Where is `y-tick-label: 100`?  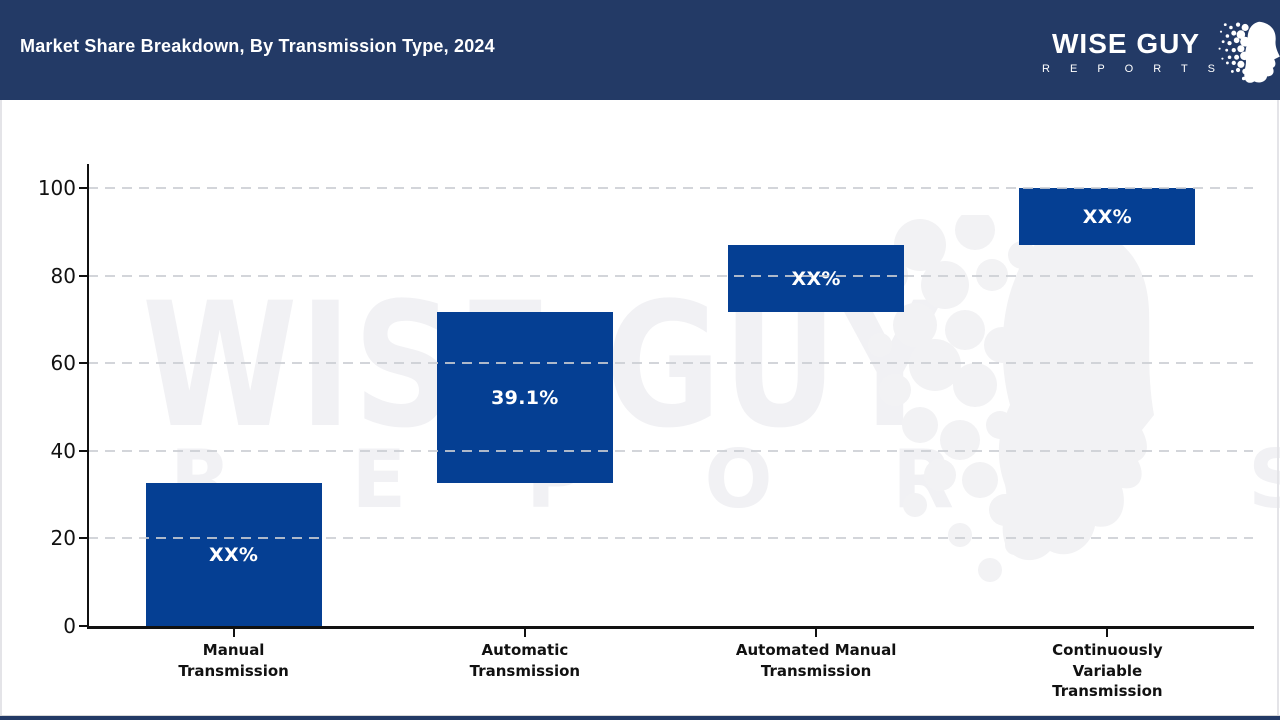 y-tick-label: 100 is located at coordinates (56, 188).